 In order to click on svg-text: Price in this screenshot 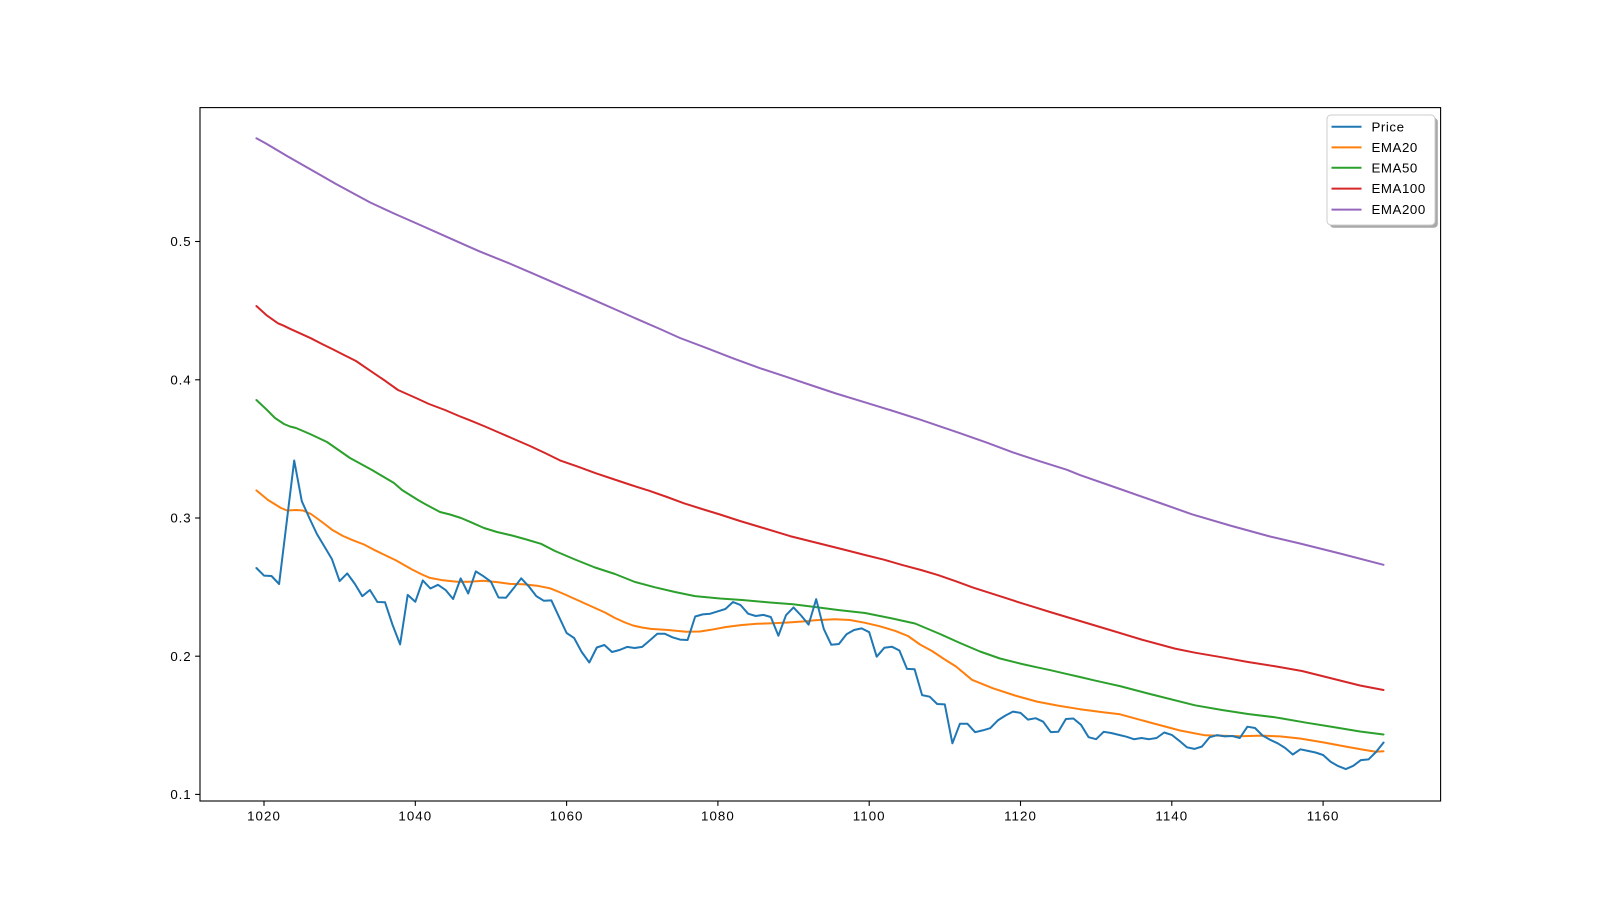, I will do `click(1388, 126)`.